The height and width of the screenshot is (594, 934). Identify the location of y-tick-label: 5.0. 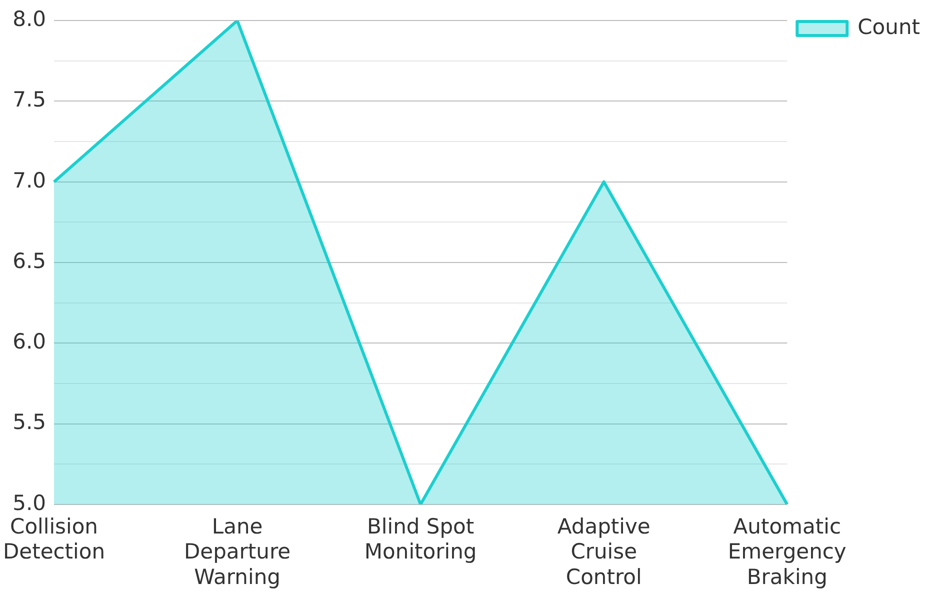
(29, 502).